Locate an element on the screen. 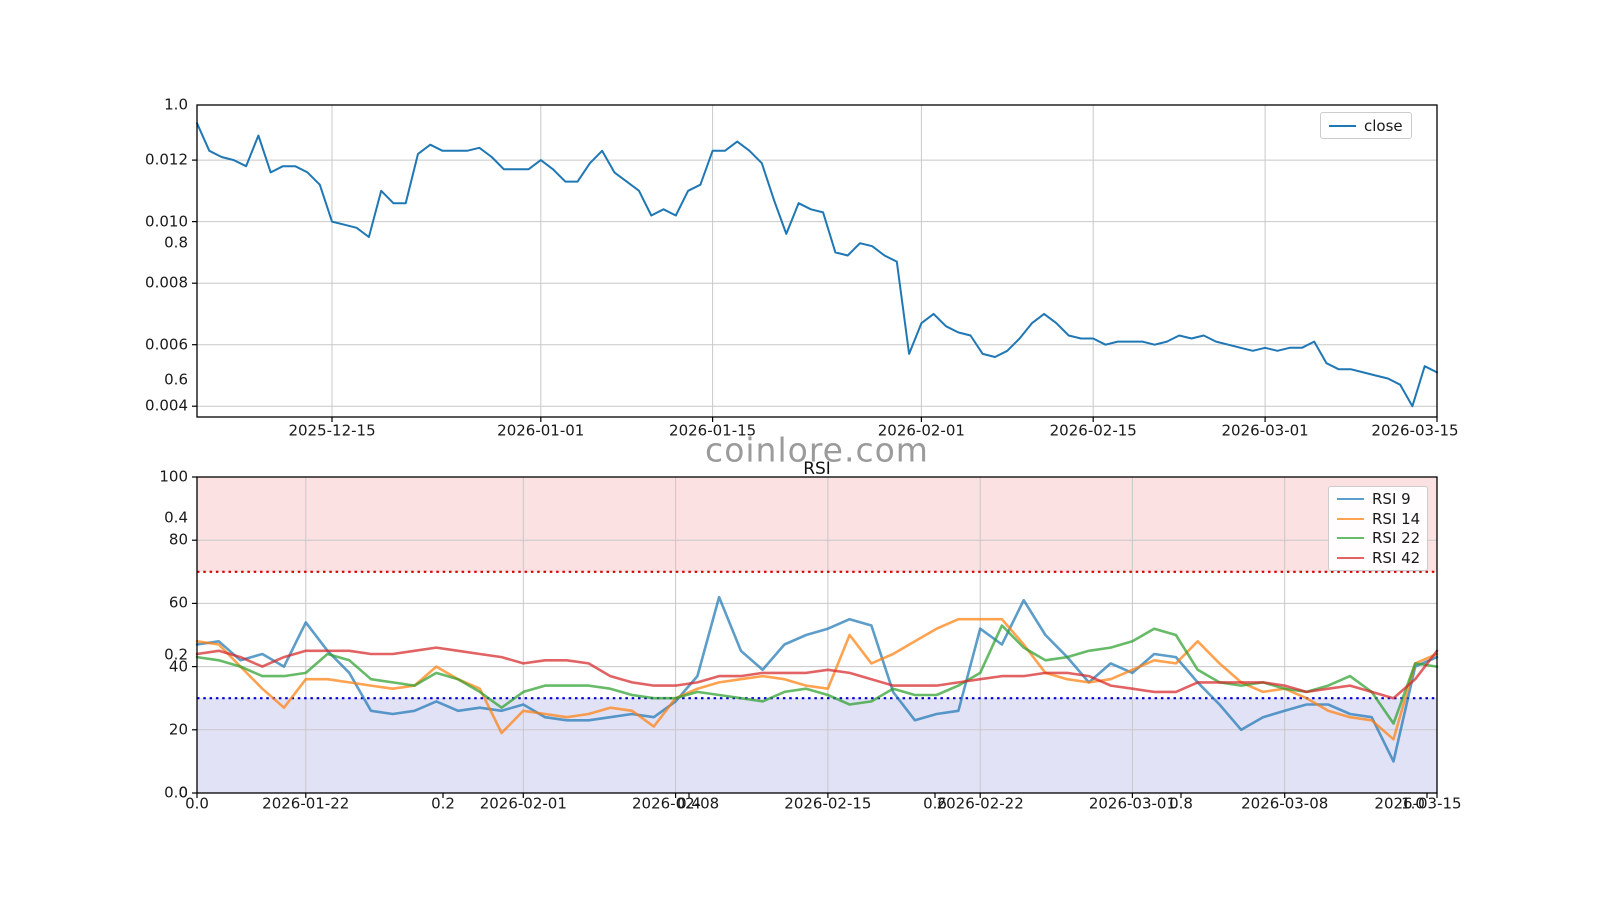 Image resolution: width=1600 pixels, height=900 pixels. price-legend: close is located at coordinates (1366, 125).